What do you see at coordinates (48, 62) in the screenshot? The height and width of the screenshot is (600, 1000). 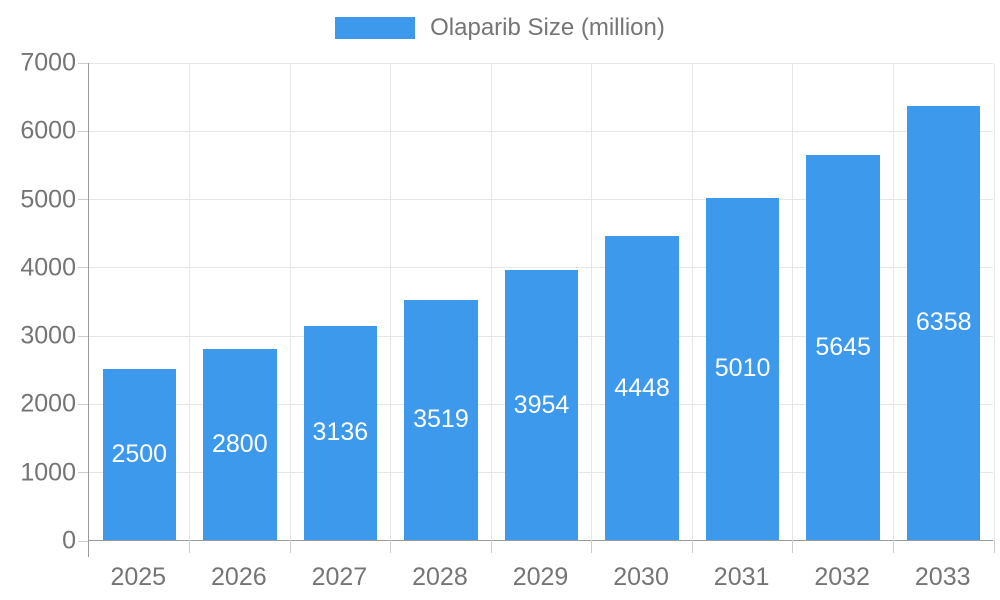 I see `y-axis-tick-label: 7000` at bounding box center [48, 62].